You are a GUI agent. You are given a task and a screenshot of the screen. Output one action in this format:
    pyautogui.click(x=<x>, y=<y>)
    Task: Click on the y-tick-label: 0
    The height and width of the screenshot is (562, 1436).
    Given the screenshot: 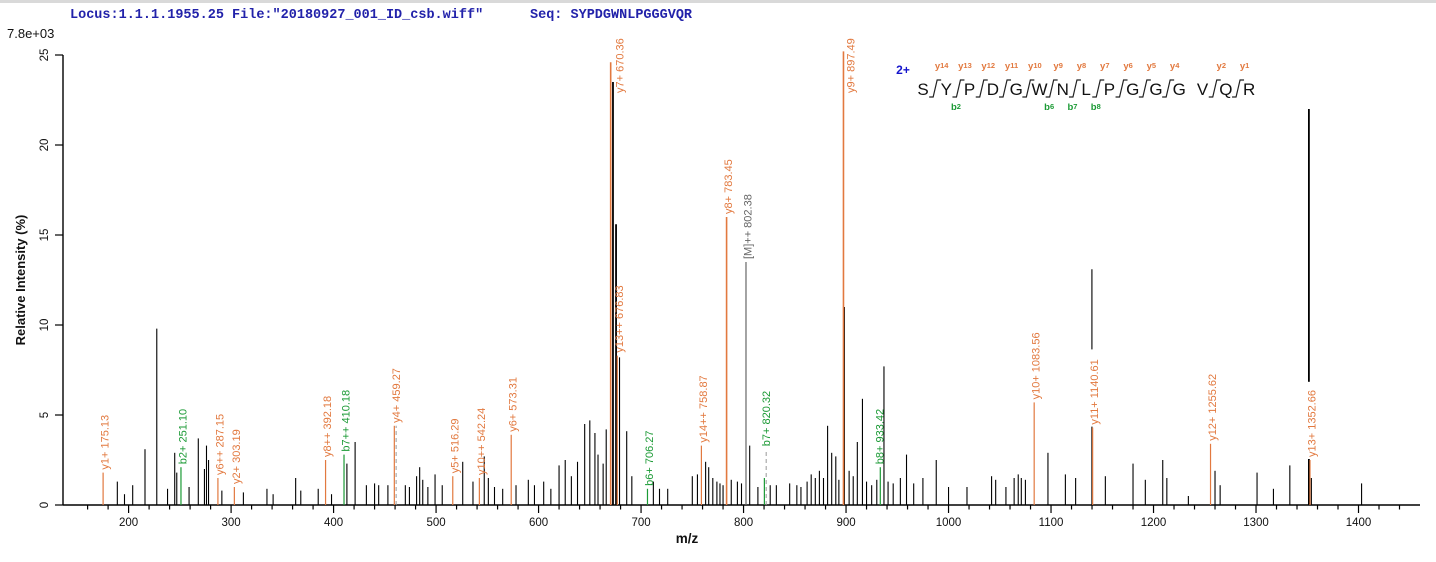 What is the action you would take?
    pyautogui.click(x=45, y=505)
    